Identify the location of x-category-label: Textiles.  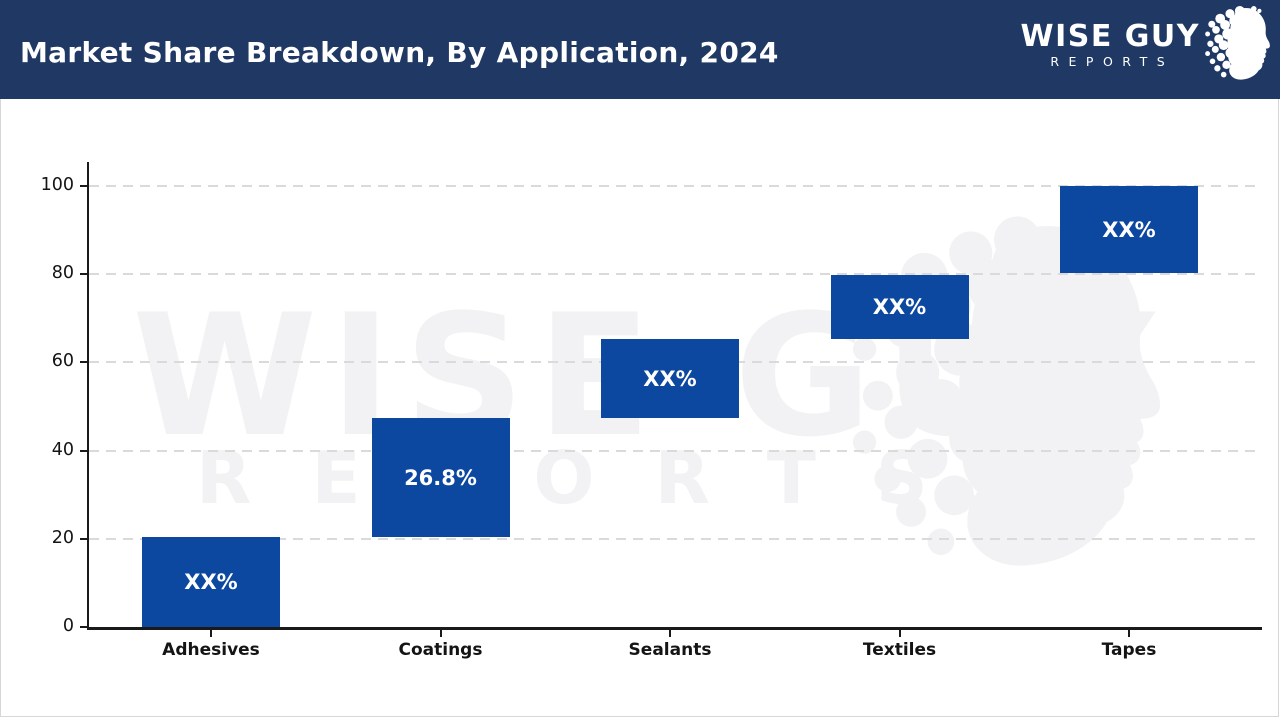
(899, 650).